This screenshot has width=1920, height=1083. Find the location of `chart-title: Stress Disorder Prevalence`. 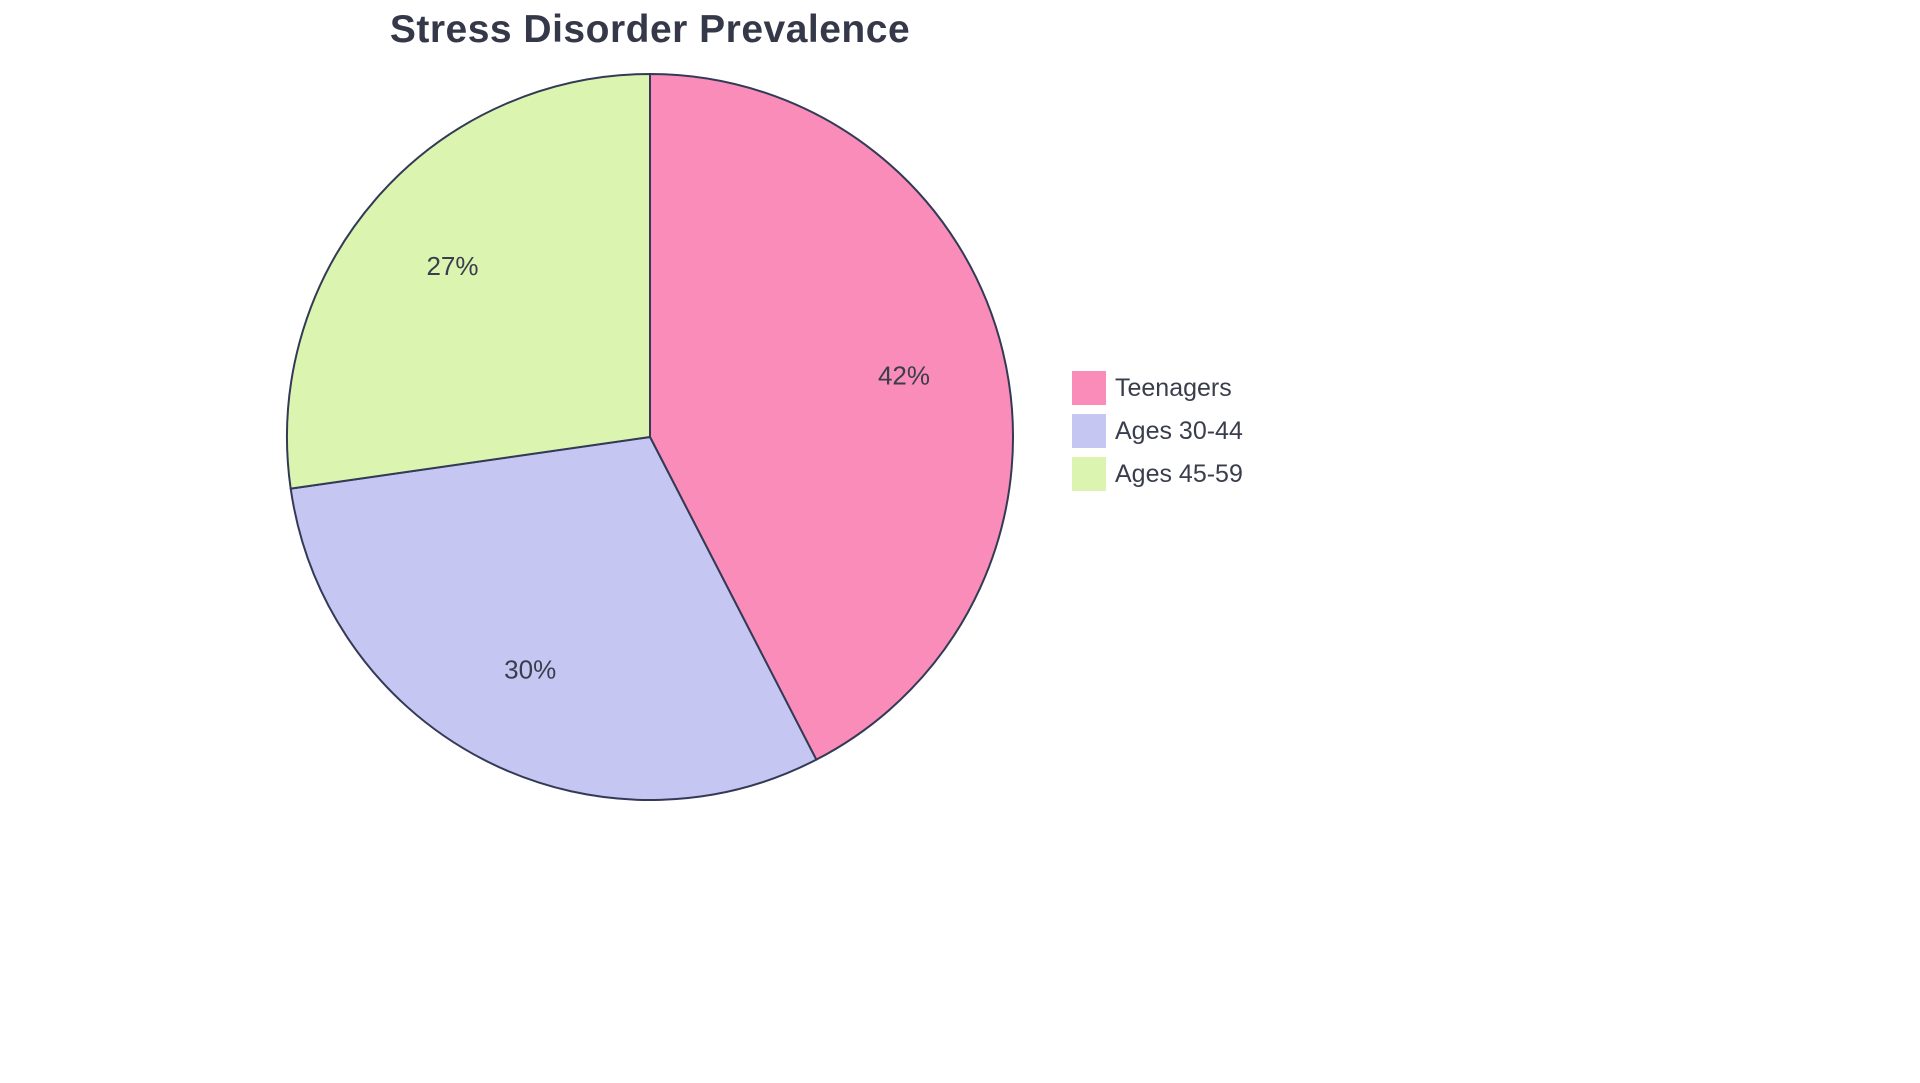

chart-title: Stress Disorder Prevalence is located at coordinates (650, 29).